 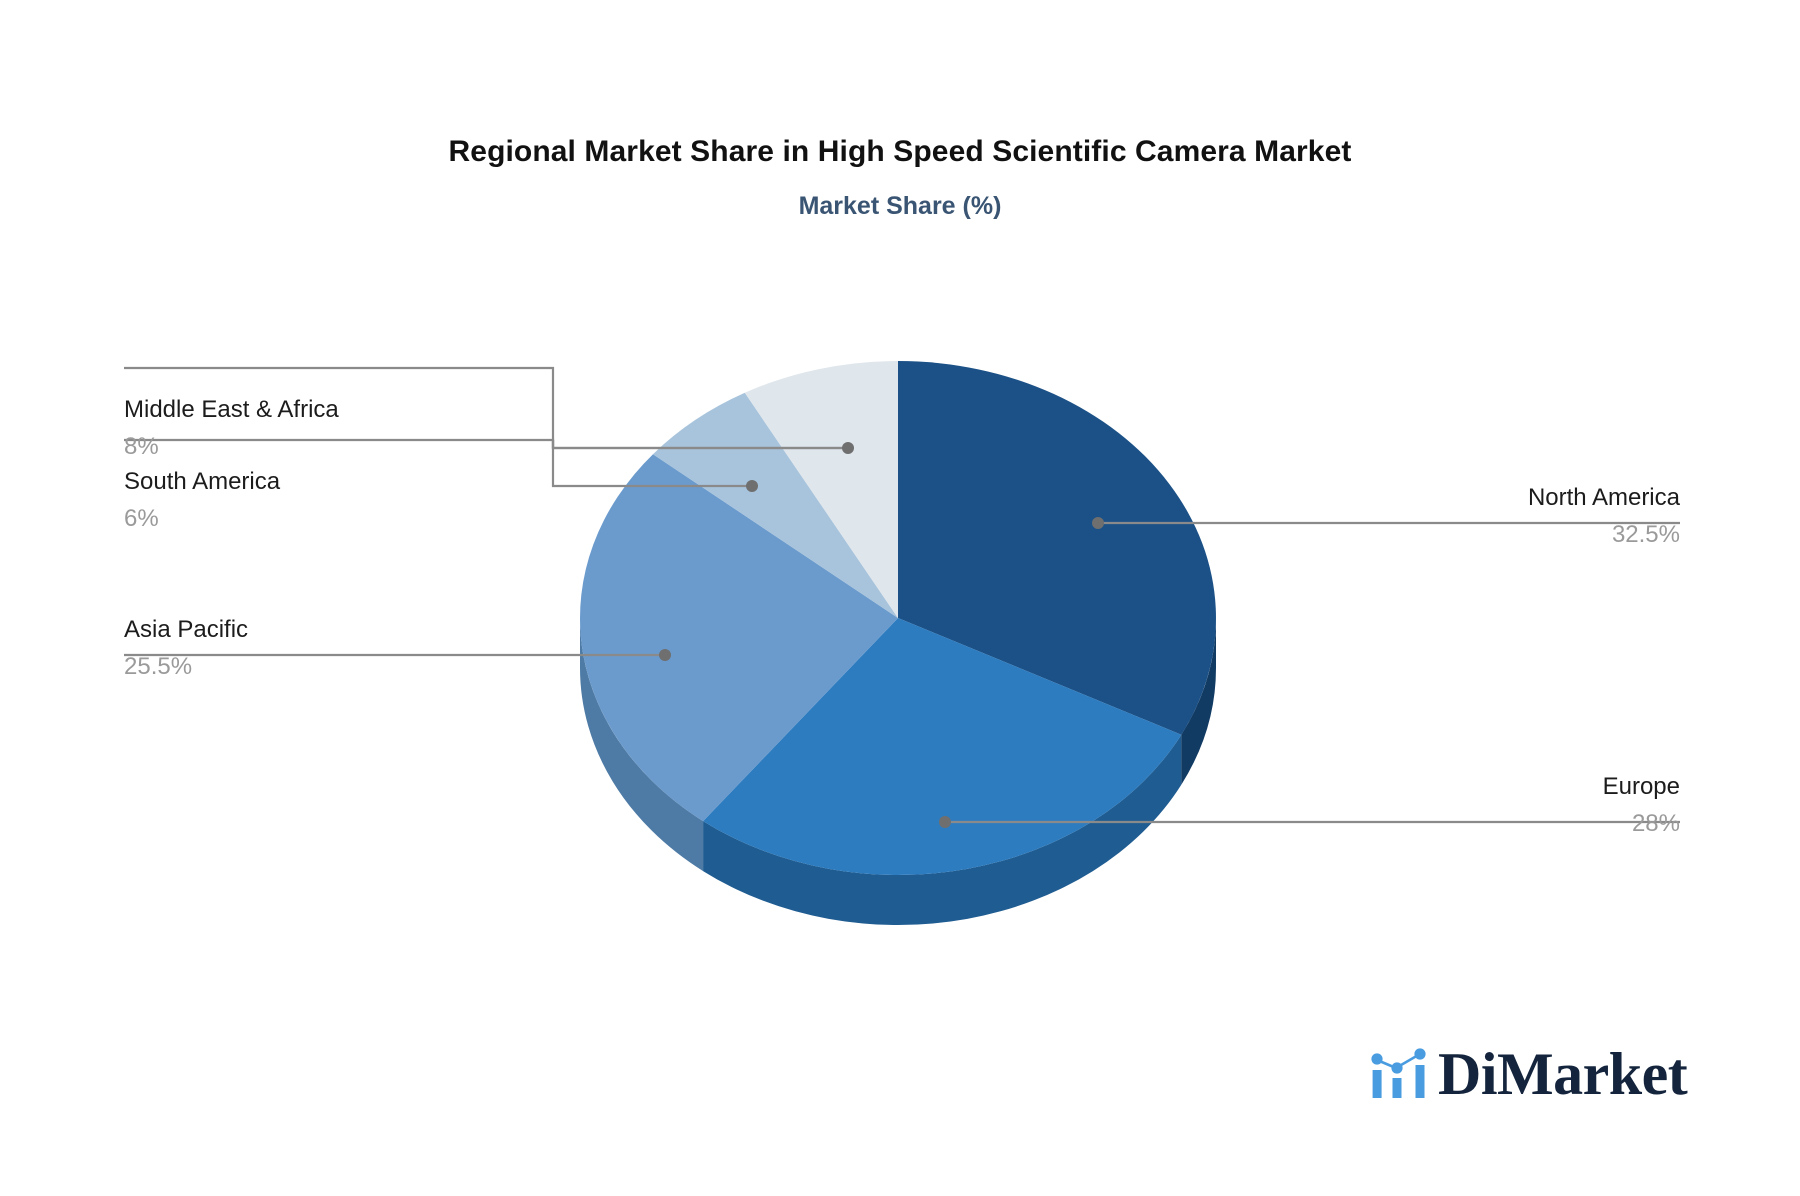 I want to click on pie-side-north-america, so click(x=1198, y=701).